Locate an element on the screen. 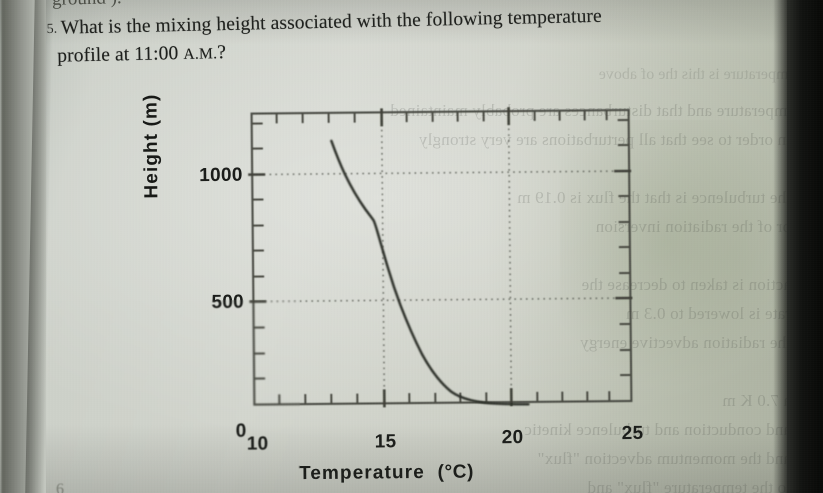 The height and width of the screenshot is (493, 823). question-line-2-smallcaps: A.M. is located at coordinates (200, 54).